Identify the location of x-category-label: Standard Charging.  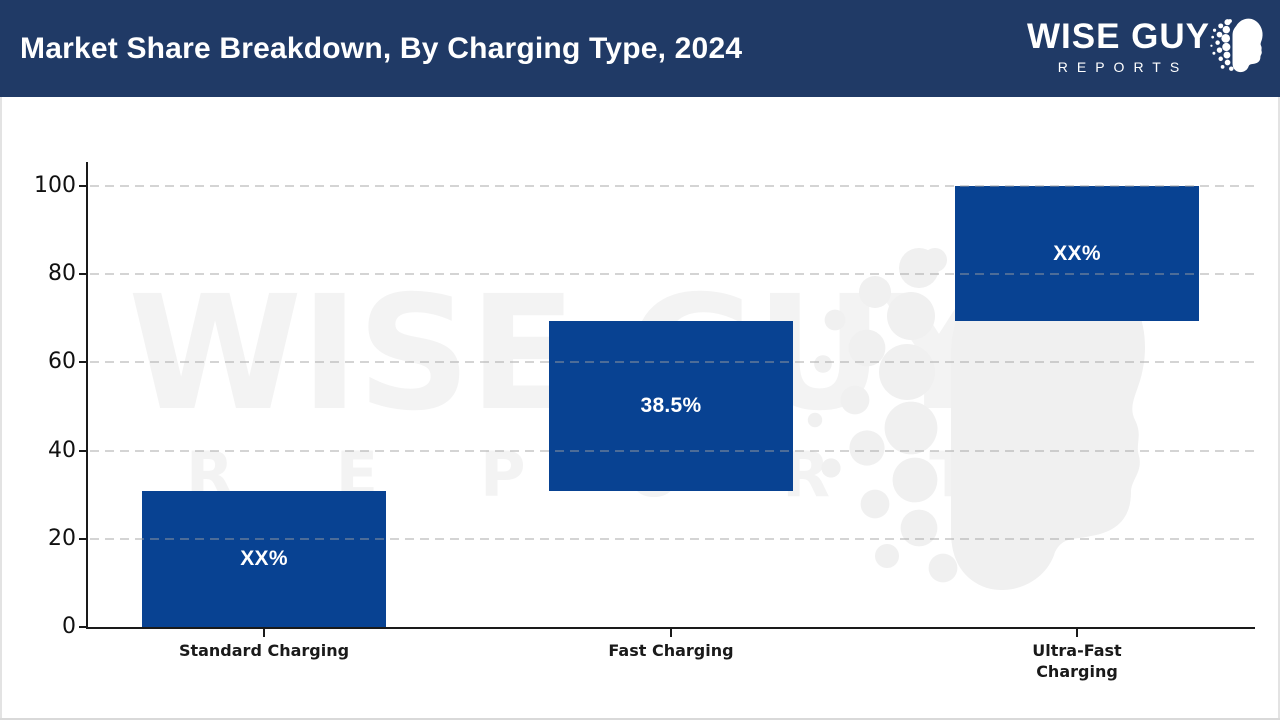
(264, 650).